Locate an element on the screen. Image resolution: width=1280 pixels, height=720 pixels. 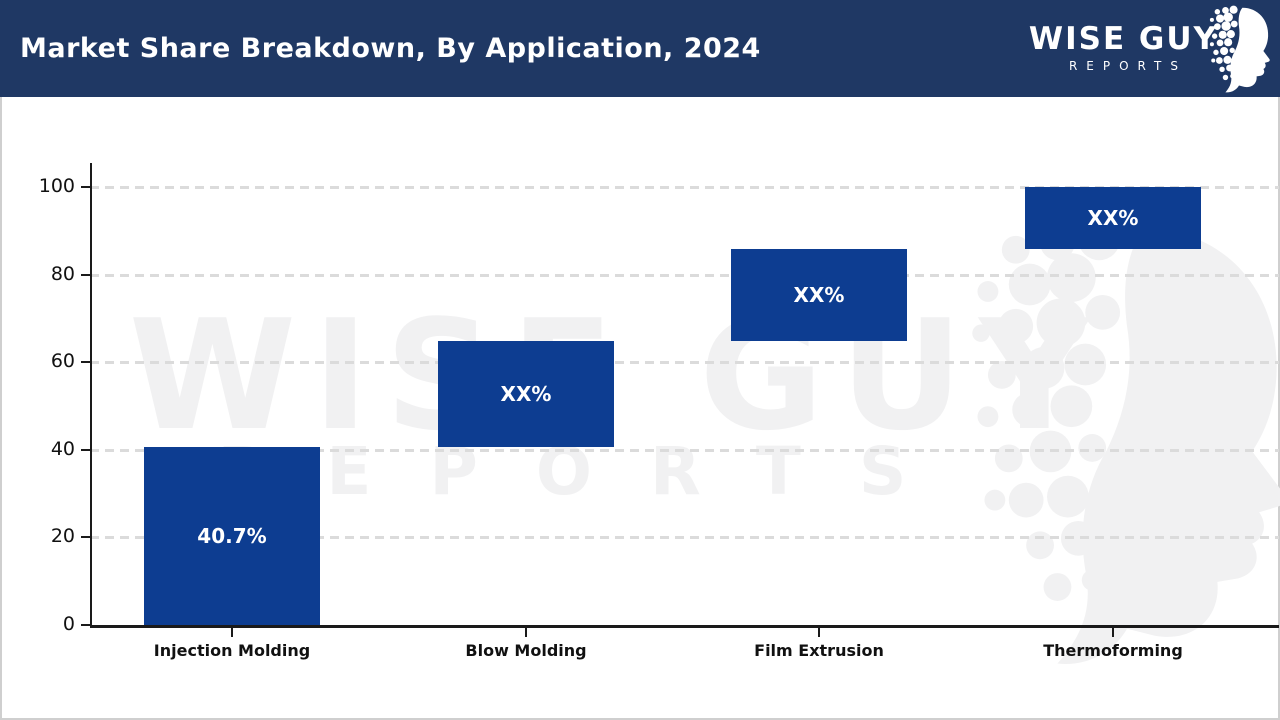
x-axis-line is located at coordinates (684, 626).